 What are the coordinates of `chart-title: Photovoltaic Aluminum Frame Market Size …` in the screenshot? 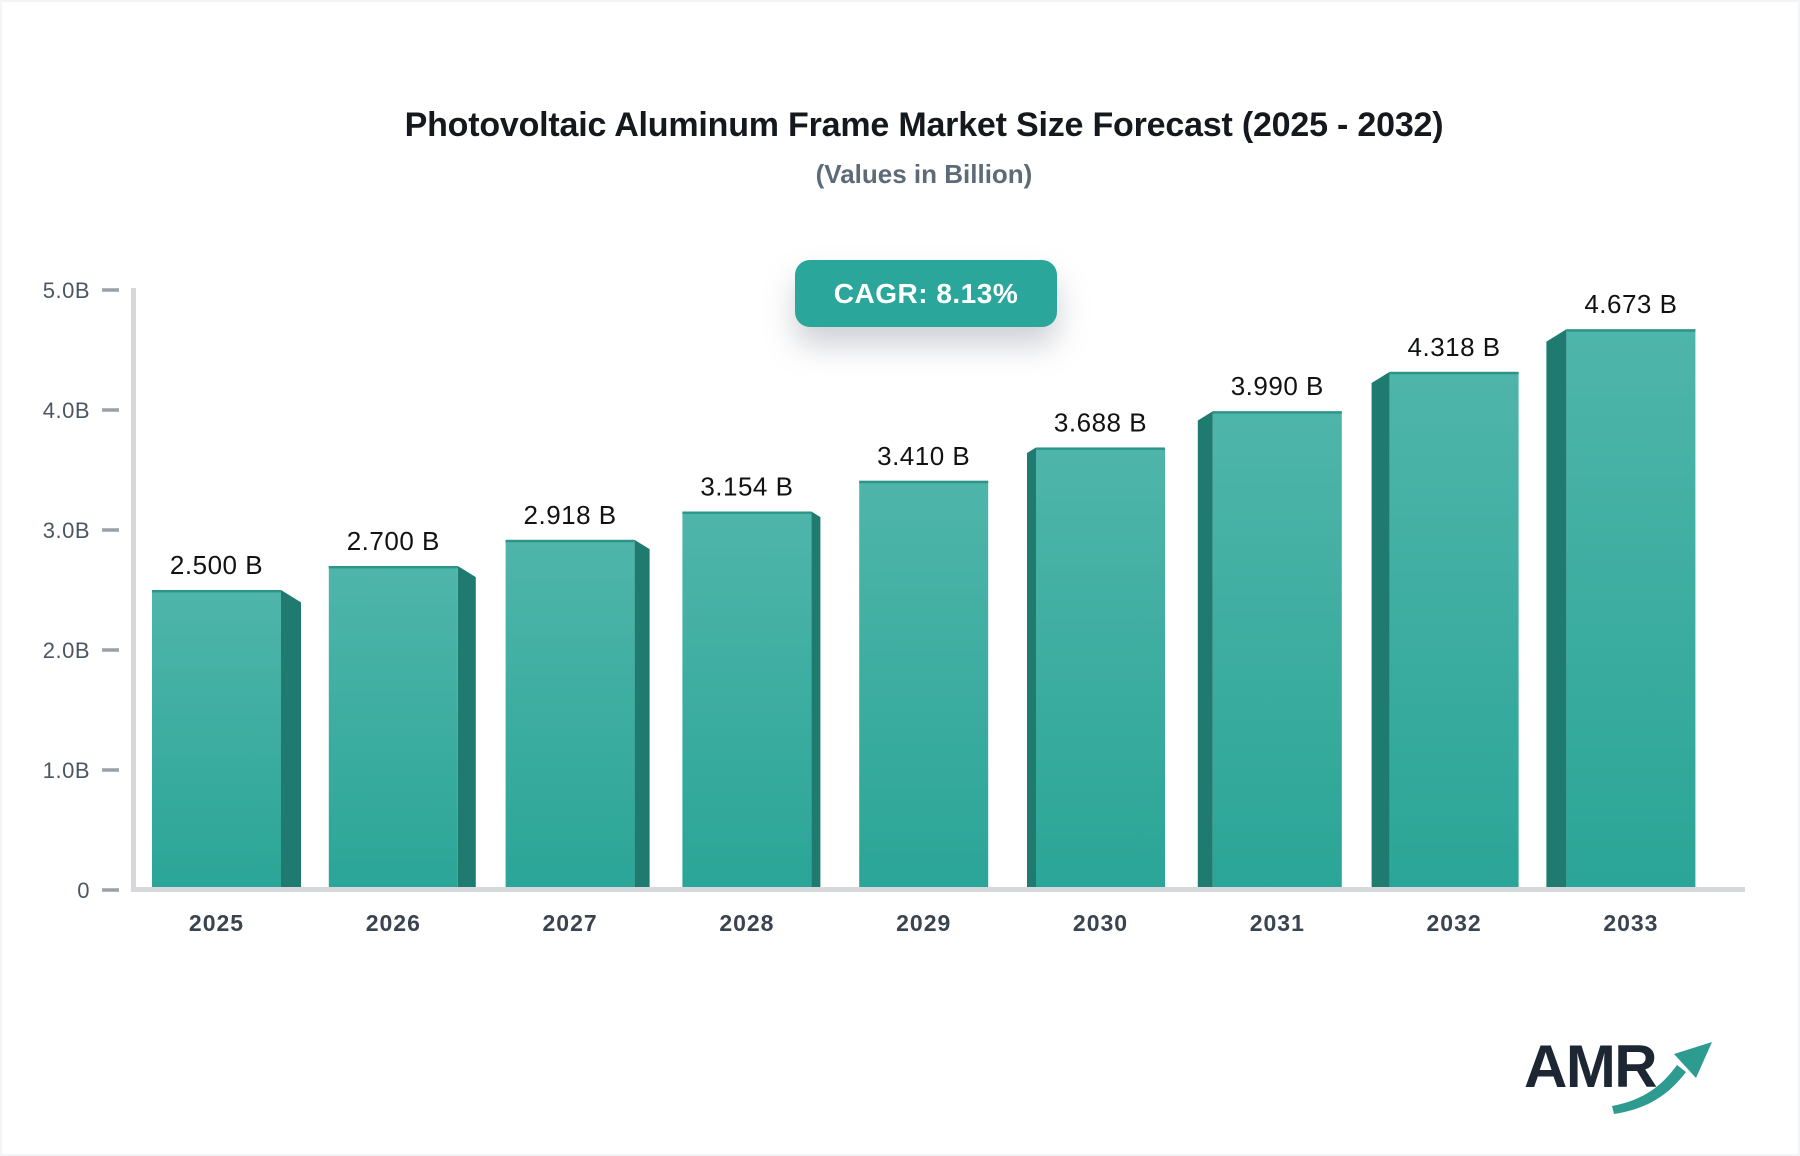 It's located at (924, 125).